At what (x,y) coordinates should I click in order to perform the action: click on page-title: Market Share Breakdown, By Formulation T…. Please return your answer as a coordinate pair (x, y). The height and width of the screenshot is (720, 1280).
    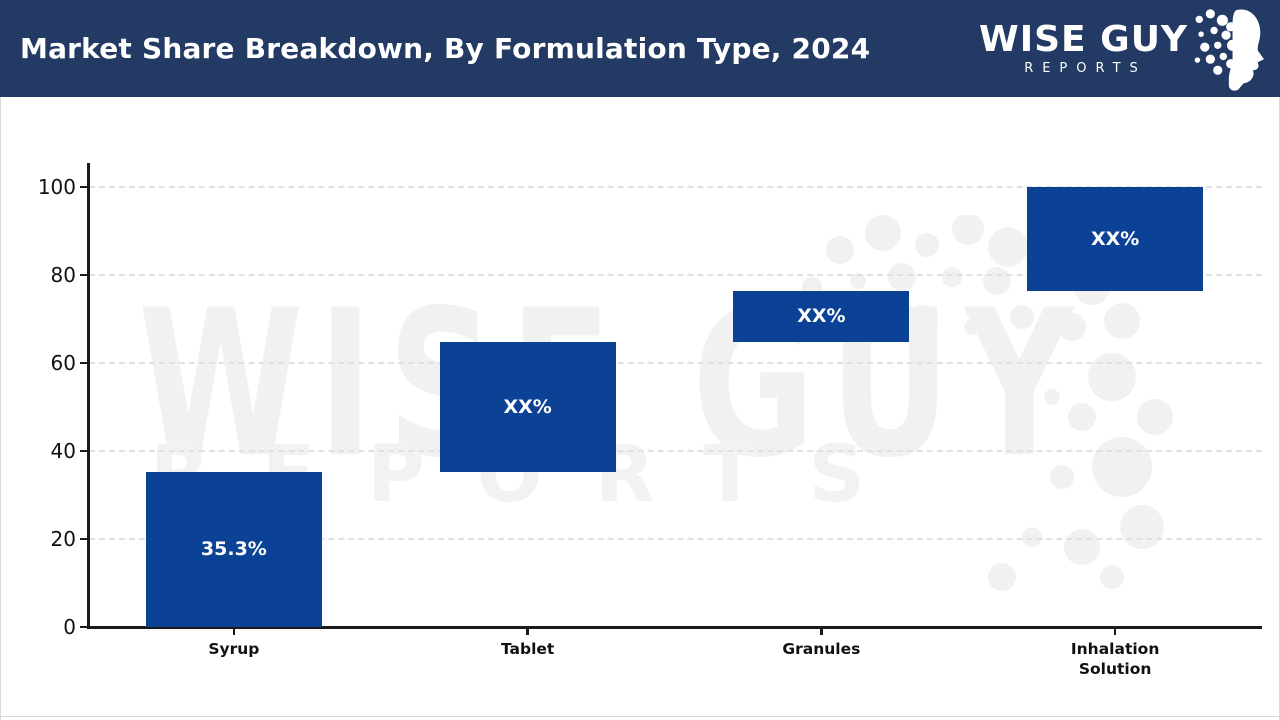
    Looking at the image, I should click on (445, 48).